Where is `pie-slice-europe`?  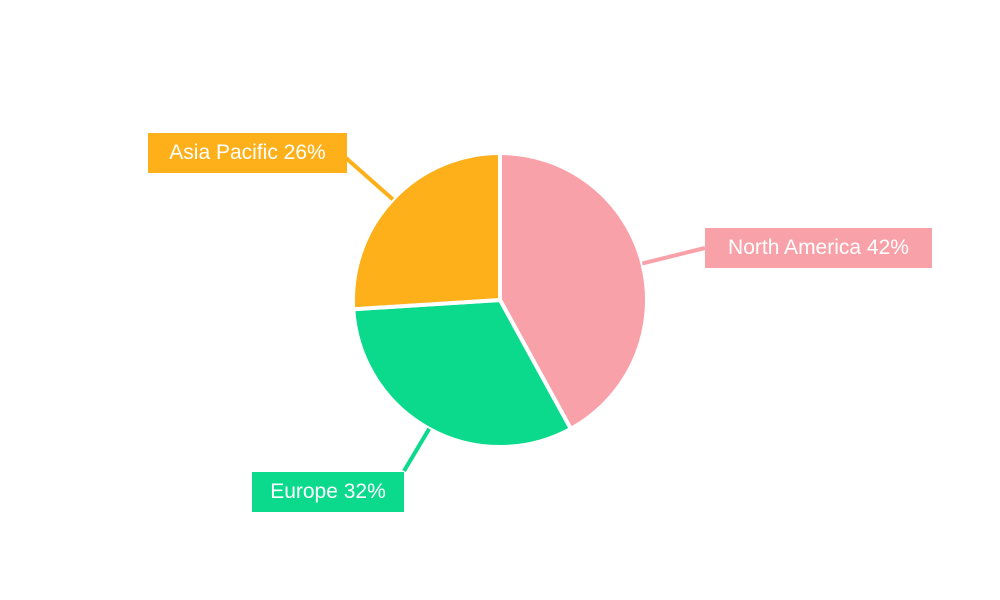 pie-slice-europe is located at coordinates (462, 373).